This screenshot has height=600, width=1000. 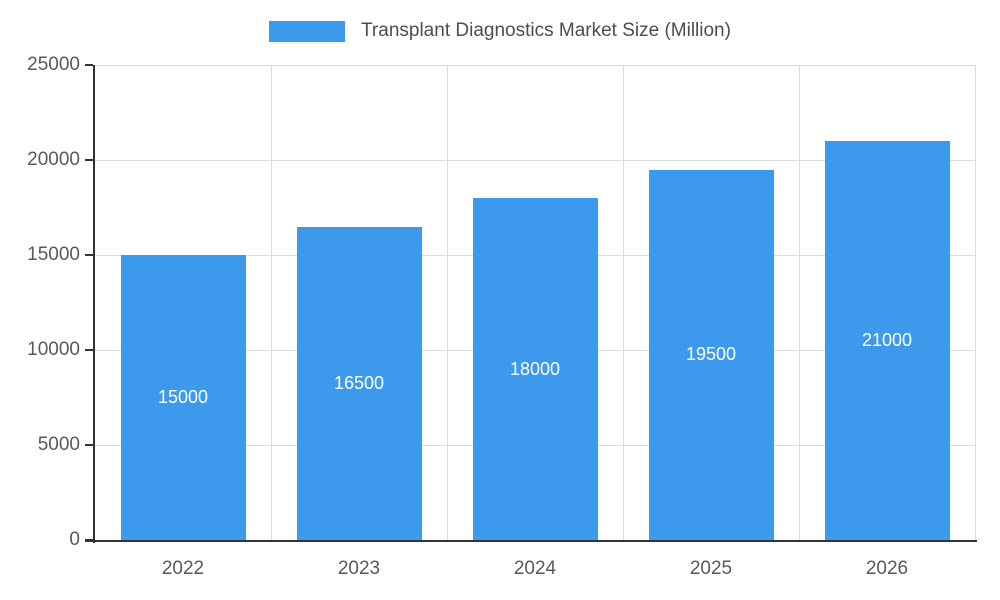 What do you see at coordinates (887, 568) in the screenshot?
I see `x-tick-label: 2026` at bounding box center [887, 568].